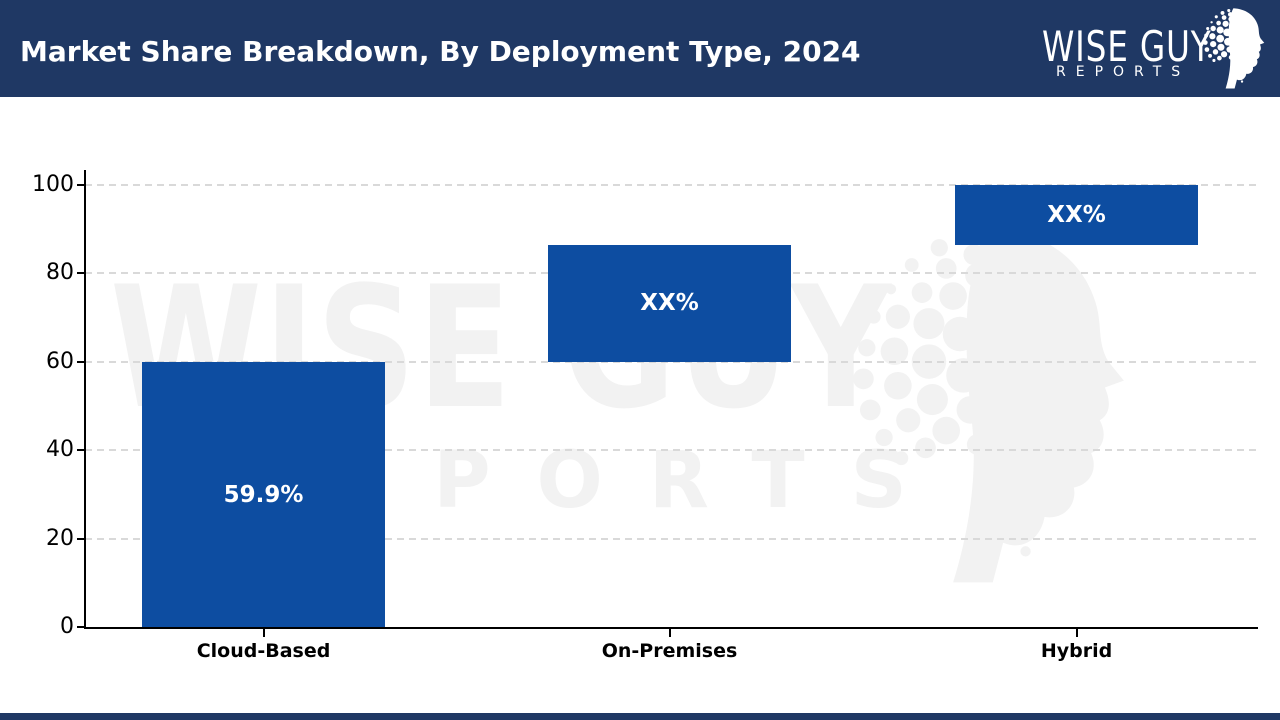  I want to click on y-axis-spine, so click(85, 399).